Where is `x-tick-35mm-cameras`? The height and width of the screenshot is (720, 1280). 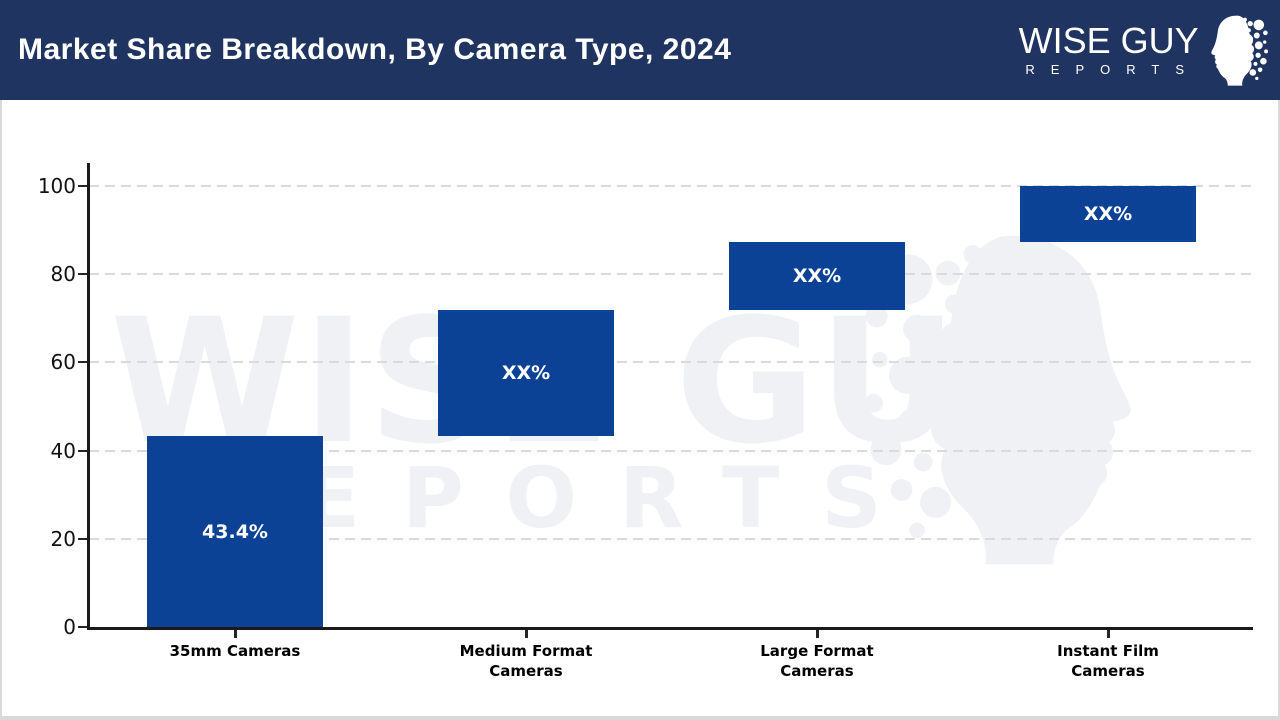 x-tick-35mm-cameras is located at coordinates (235, 634).